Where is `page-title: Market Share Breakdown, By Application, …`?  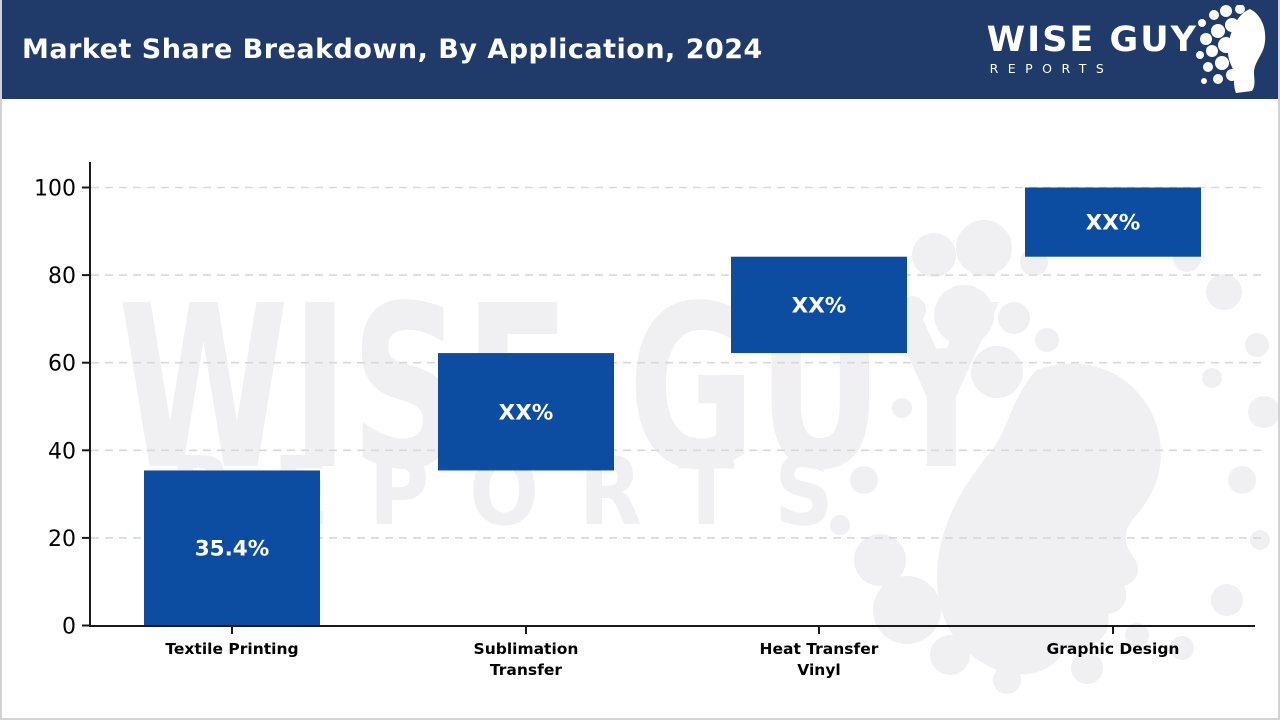
page-title: Market Share Breakdown, By Application, … is located at coordinates (392, 49).